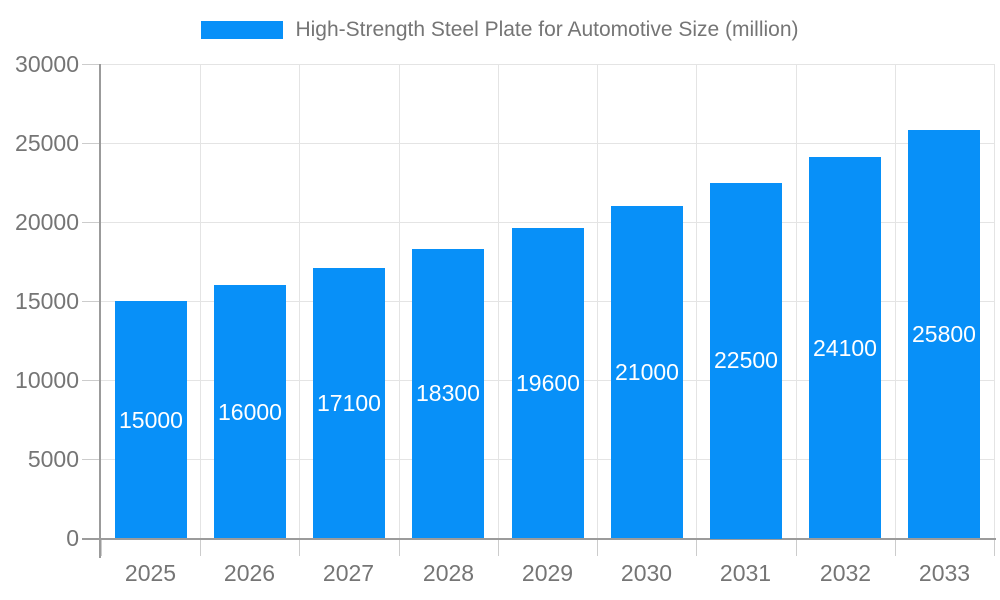 The image size is (1000, 600). I want to click on bar-value-label: 18300, so click(448, 393).